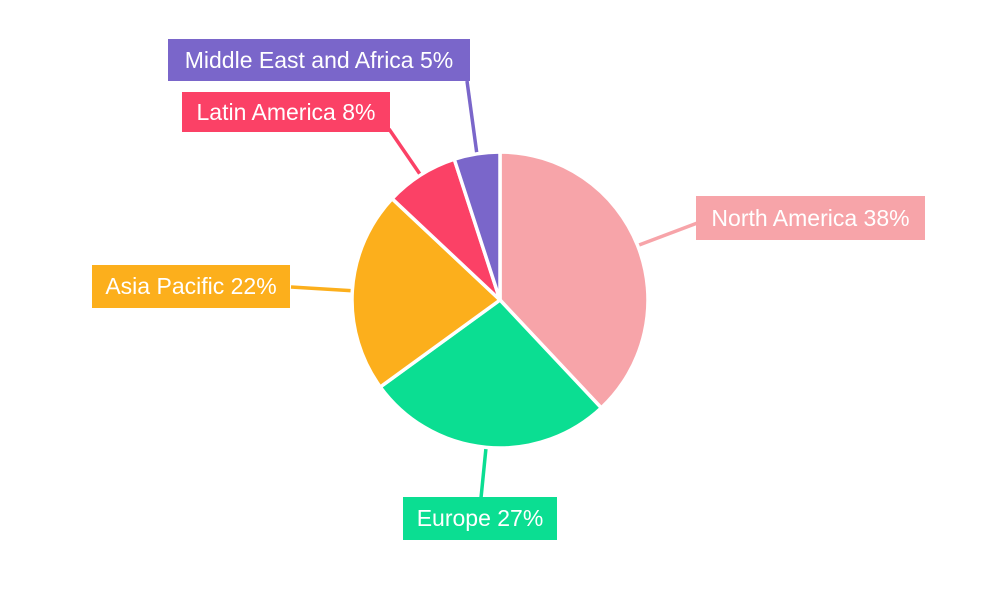 The width and height of the screenshot is (1000, 600). What do you see at coordinates (574, 280) in the screenshot?
I see `slice-north-america` at bounding box center [574, 280].